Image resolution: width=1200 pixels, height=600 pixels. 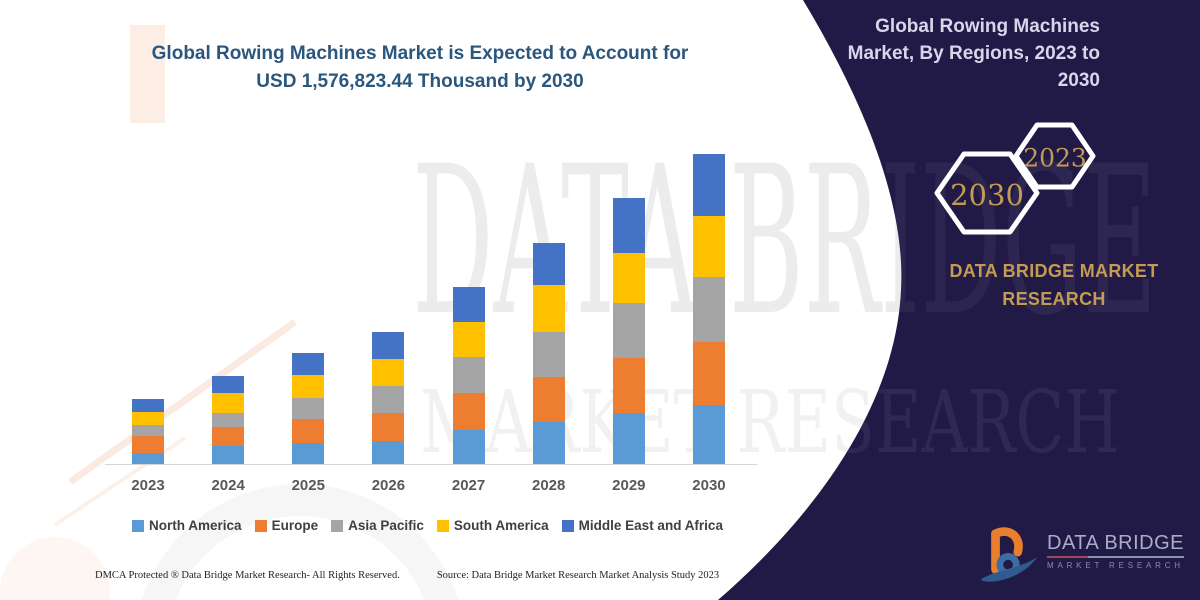 What do you see at coordinates (628, 226) in the screenshot?
I see `bar-2029-middle-east-and-africa` at bounding box center [628, 226].